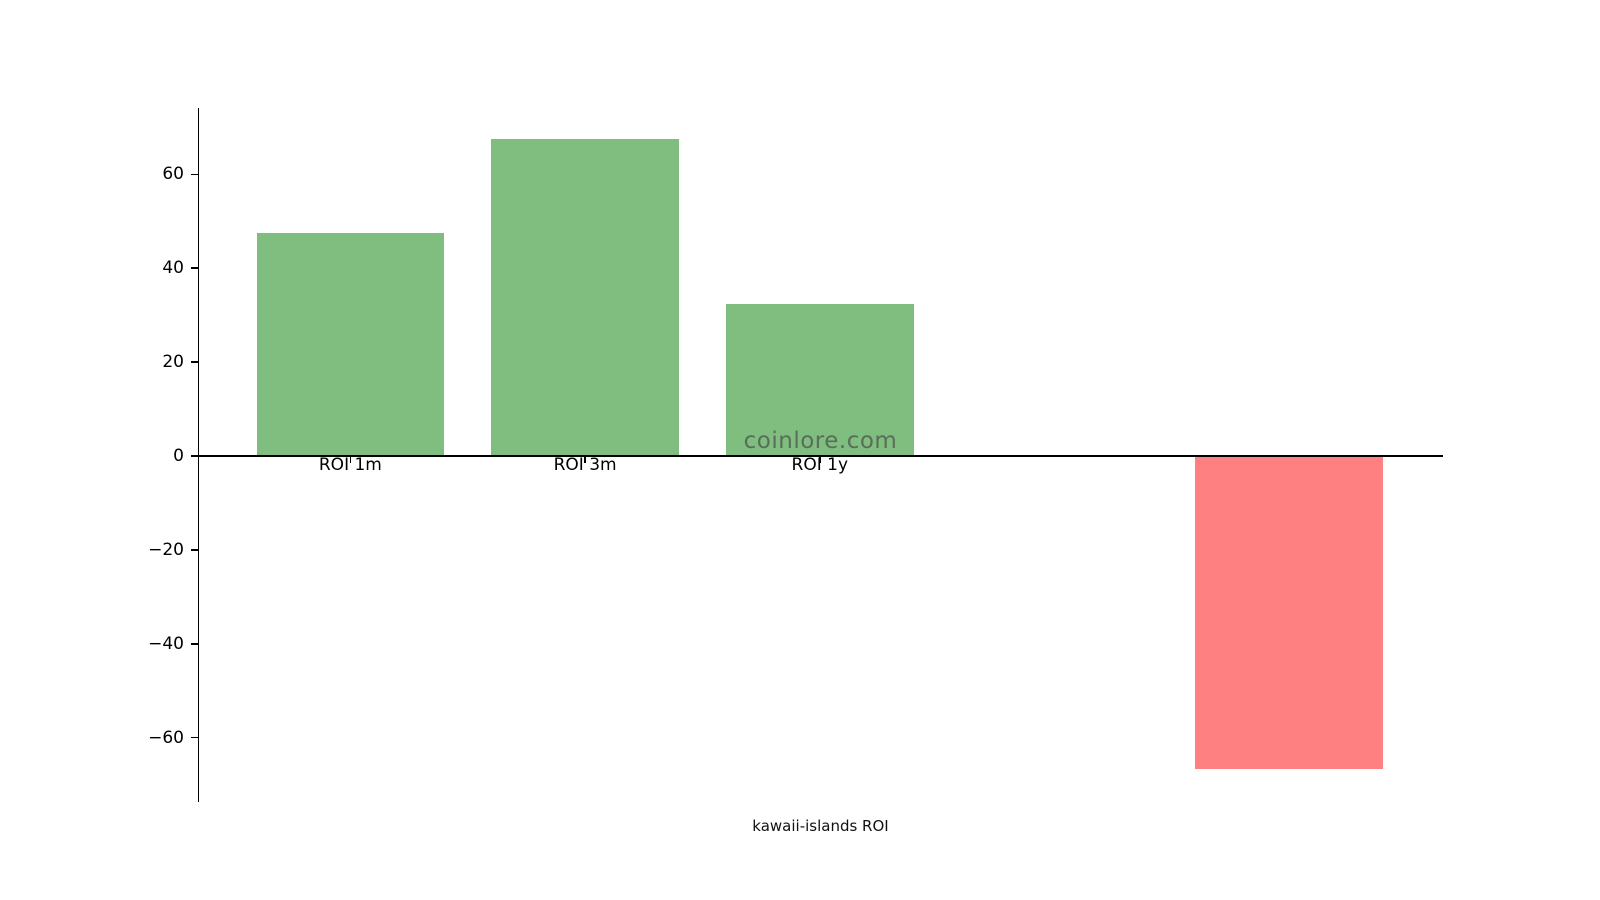 This screenshot has width=1600, height=900. What do you see at coordinates (178, 456) in the screenshot?
I see `y-tick-label: 0` at bounding box center [178, 456].